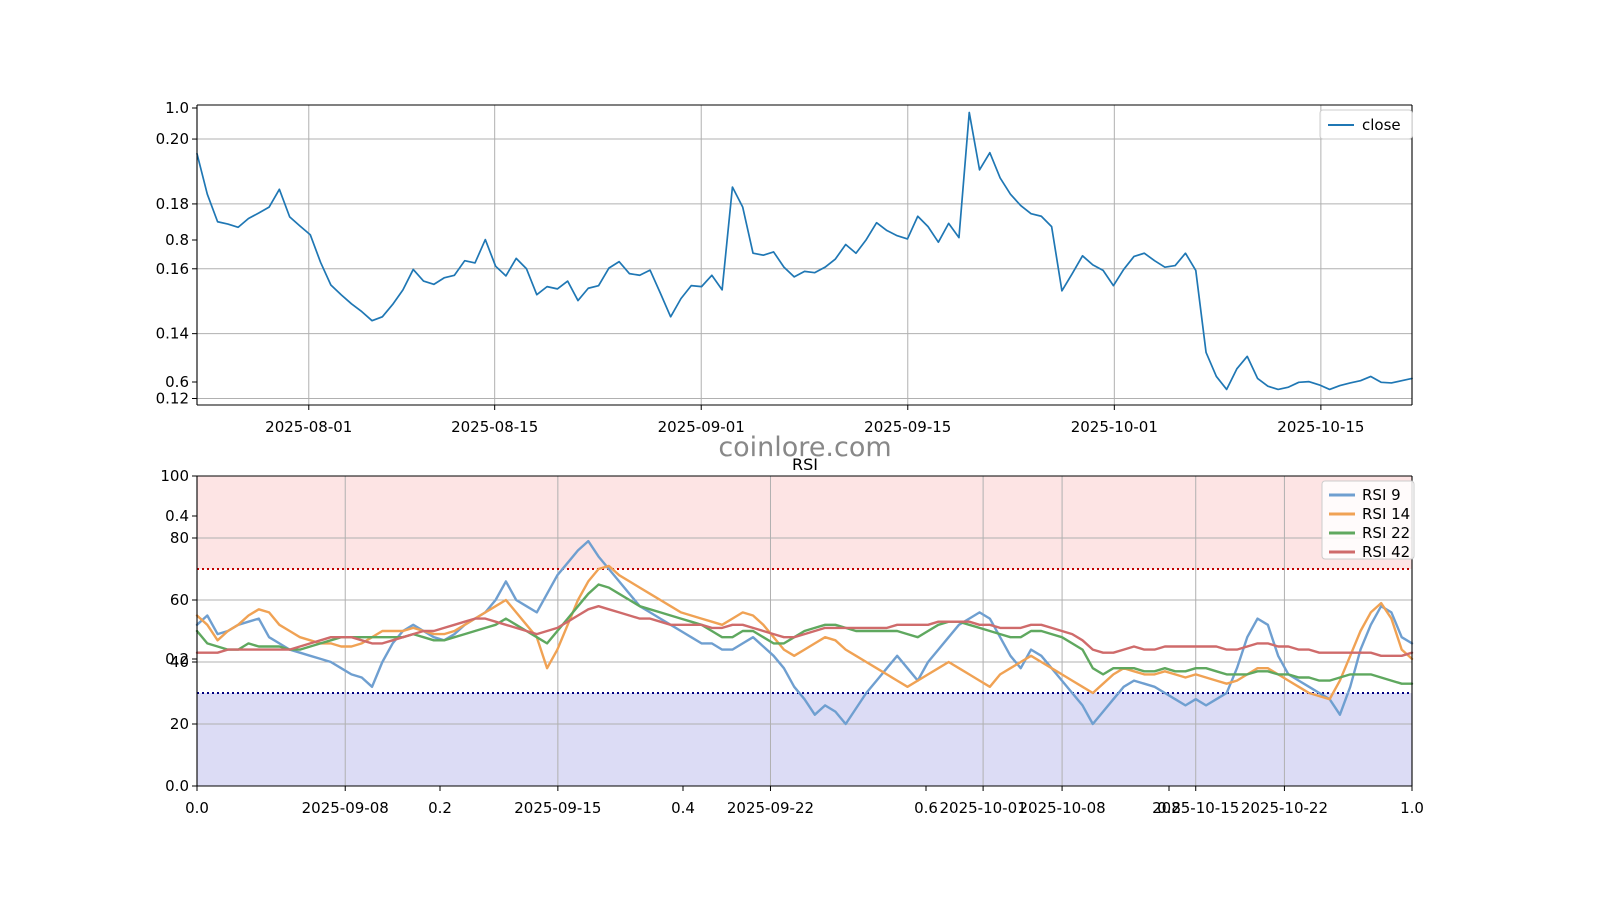 This screenshot has height=900, width=1600. I want to click on price-x-tick-label: 2025-08-15, so click(494, 427).